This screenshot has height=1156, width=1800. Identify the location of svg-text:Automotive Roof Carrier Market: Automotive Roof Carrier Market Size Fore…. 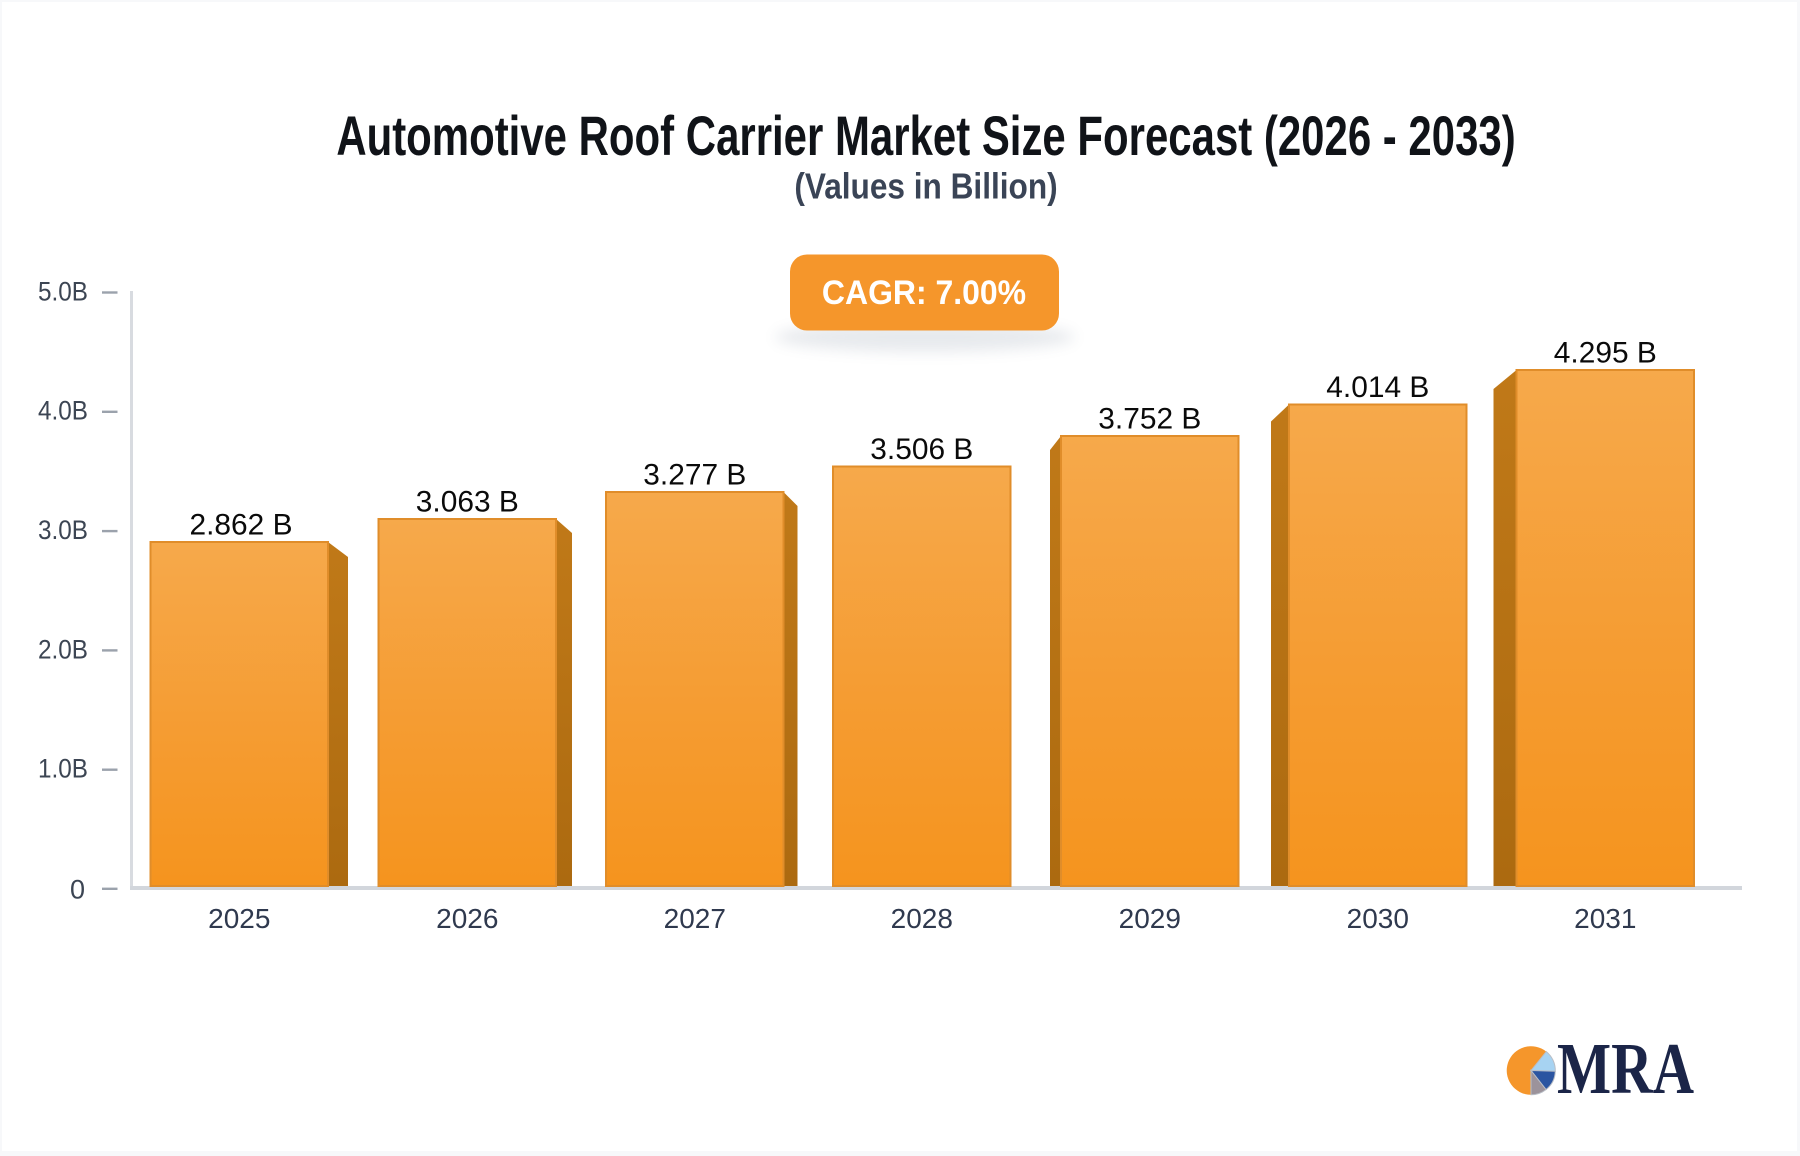
(925, 136).